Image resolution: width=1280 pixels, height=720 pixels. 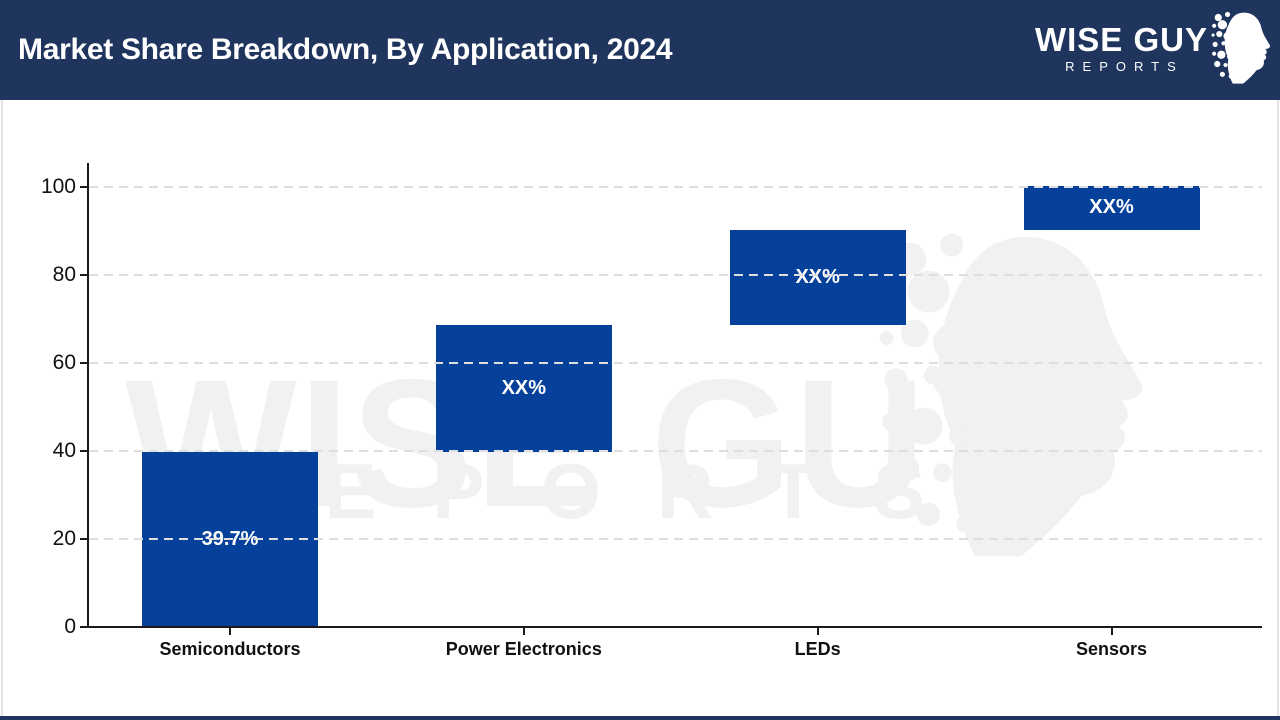 I want to click on y-tick-label: 60, so click(x=64, y=362).